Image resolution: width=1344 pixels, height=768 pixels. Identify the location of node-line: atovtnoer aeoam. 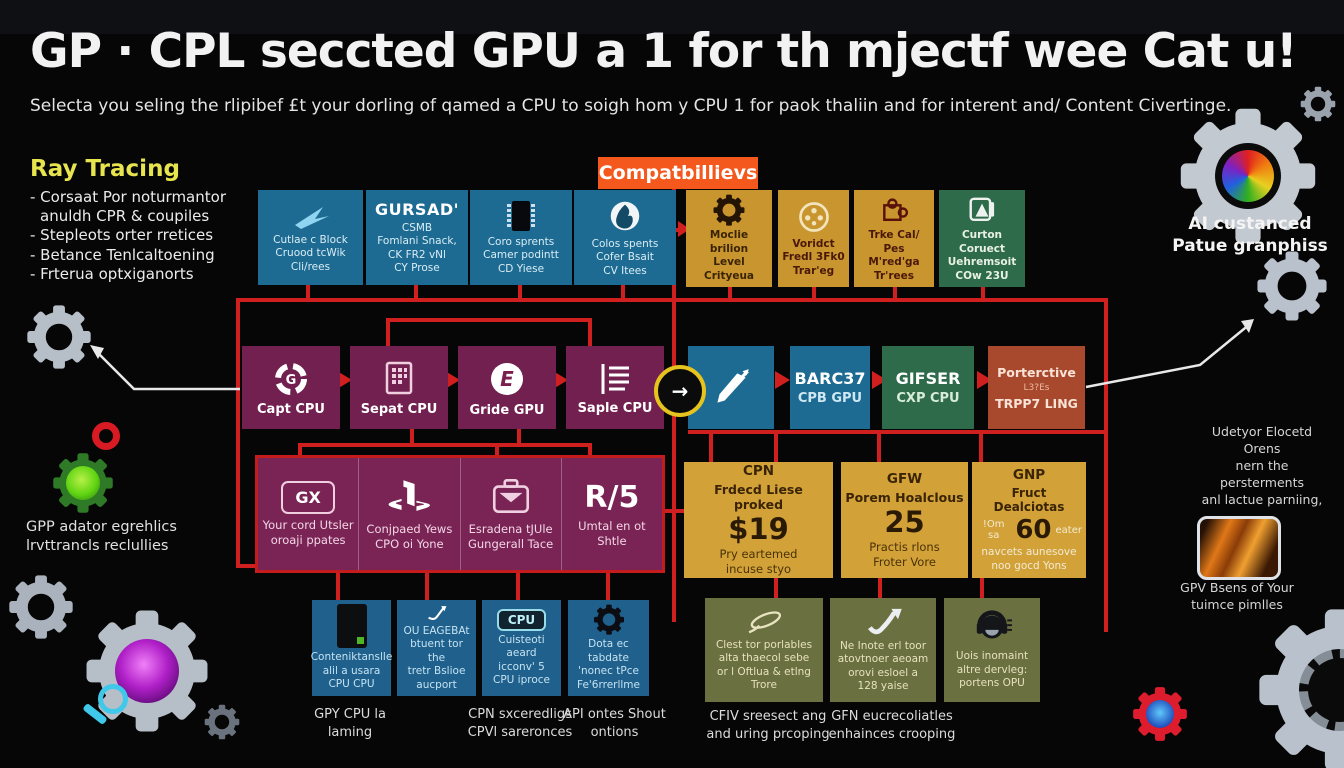
(883, 659).